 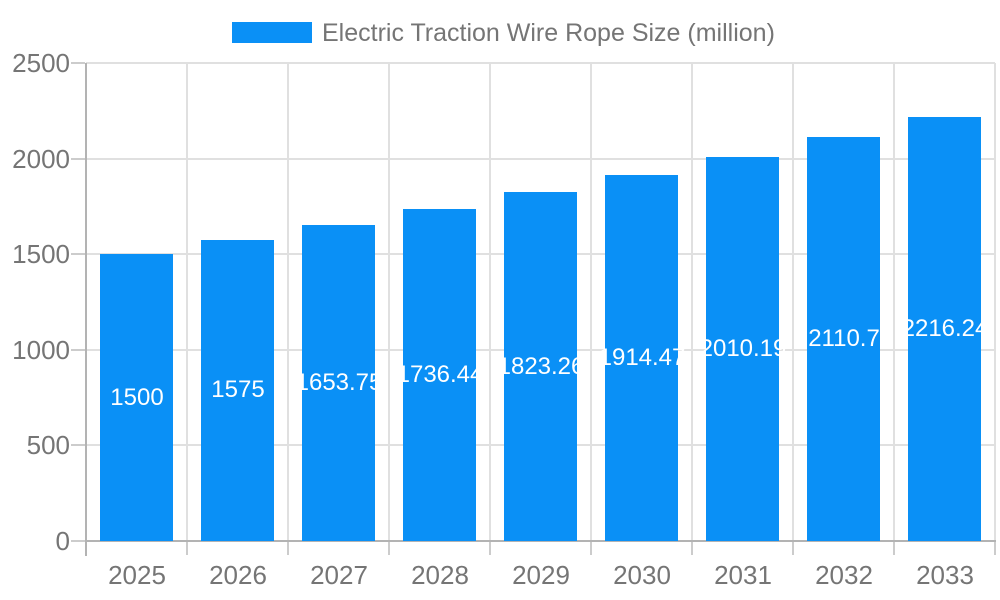 I want to click on bar-value-label: 1575, so click(x=238, y=389).